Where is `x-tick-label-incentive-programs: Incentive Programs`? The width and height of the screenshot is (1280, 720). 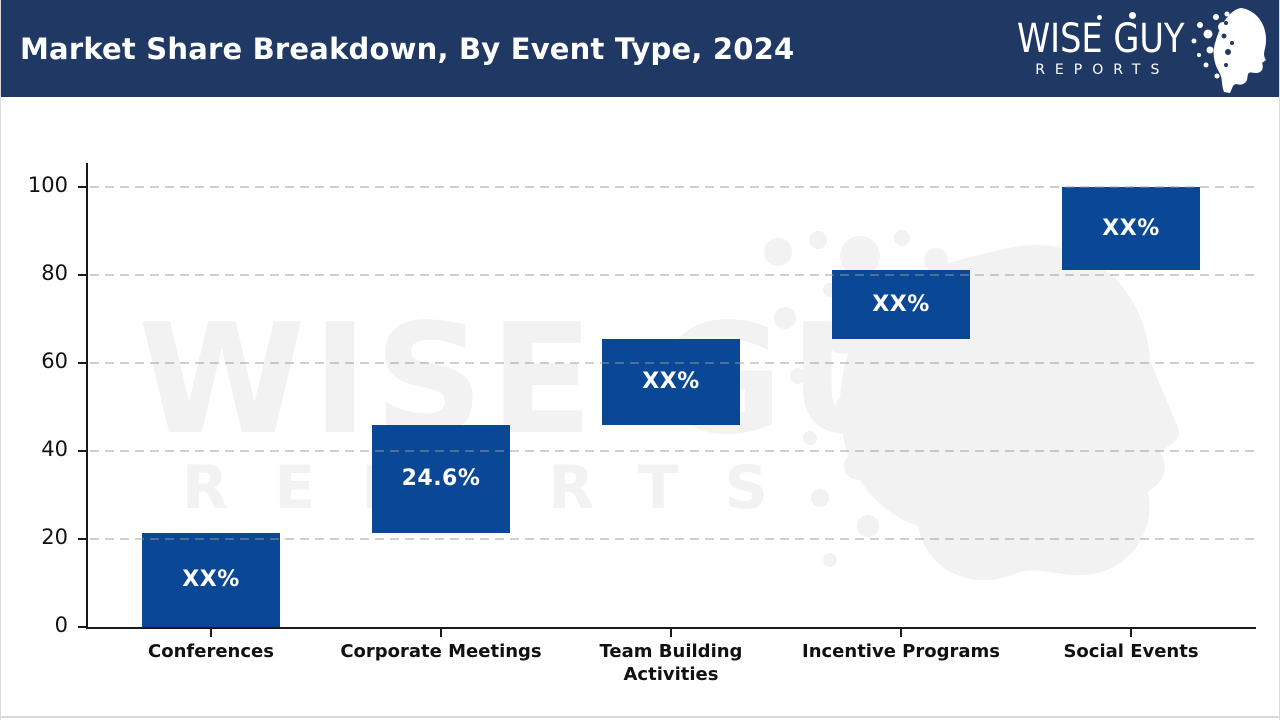 x-tick-label-incentive-programs: Incentive Programs is located at coordinates (901, 651).